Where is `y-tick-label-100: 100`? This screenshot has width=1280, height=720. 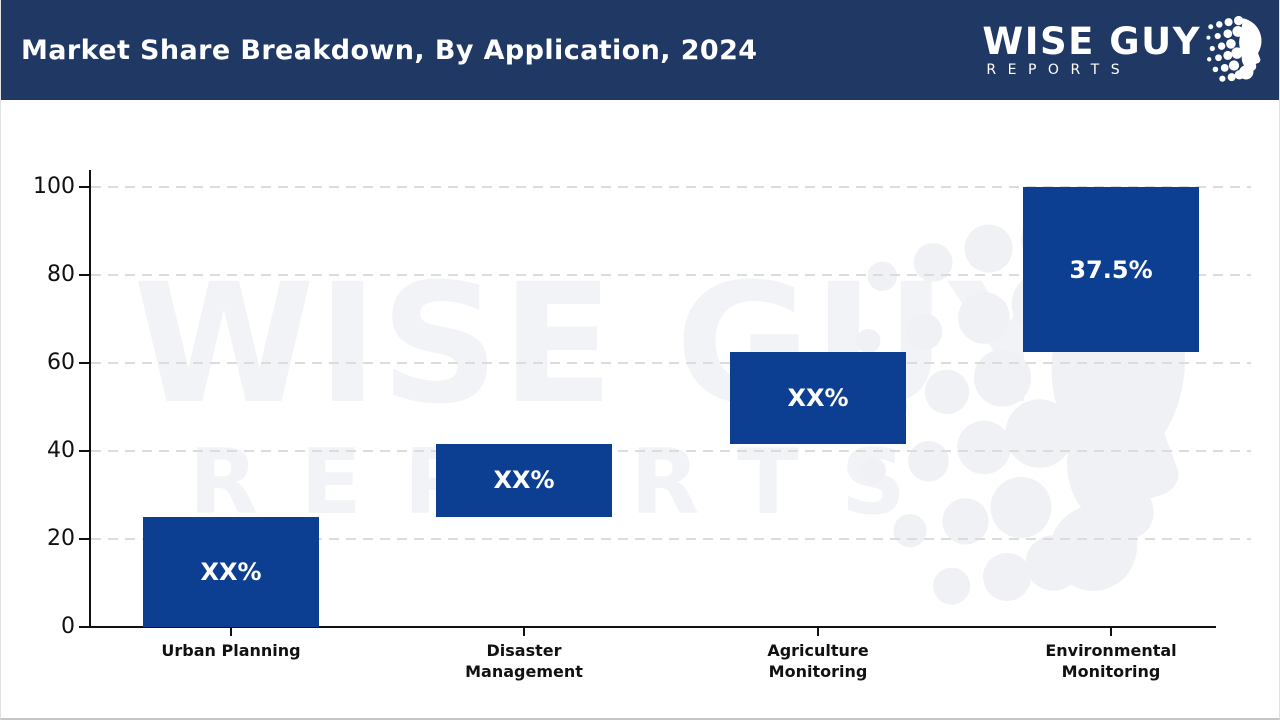
y-tick-label-100: 100 is located at coordinates (54, 186).